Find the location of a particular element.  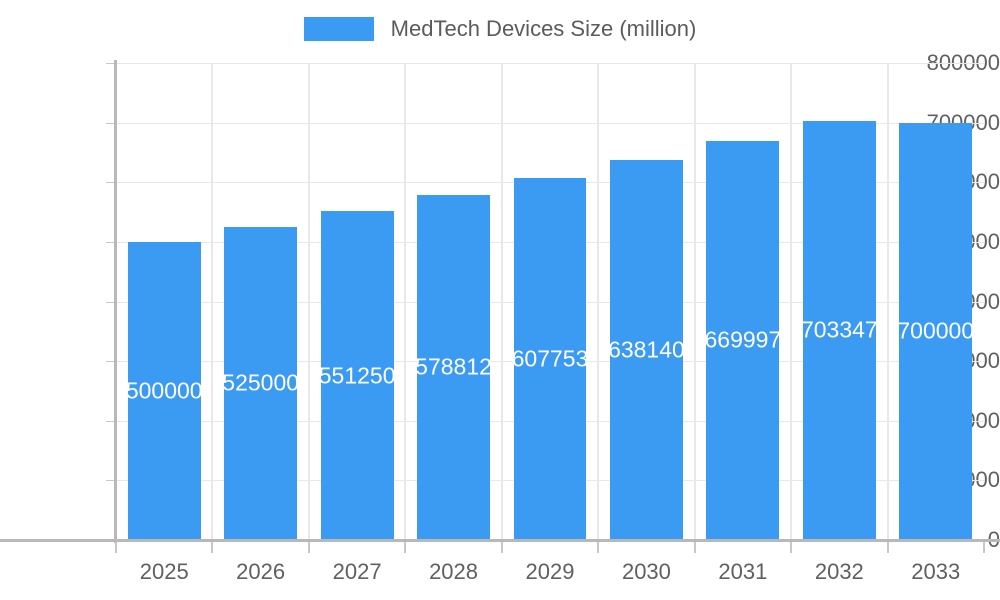

x-axis-tick-label-2033: 2033 is located at coordinates (936, 571).